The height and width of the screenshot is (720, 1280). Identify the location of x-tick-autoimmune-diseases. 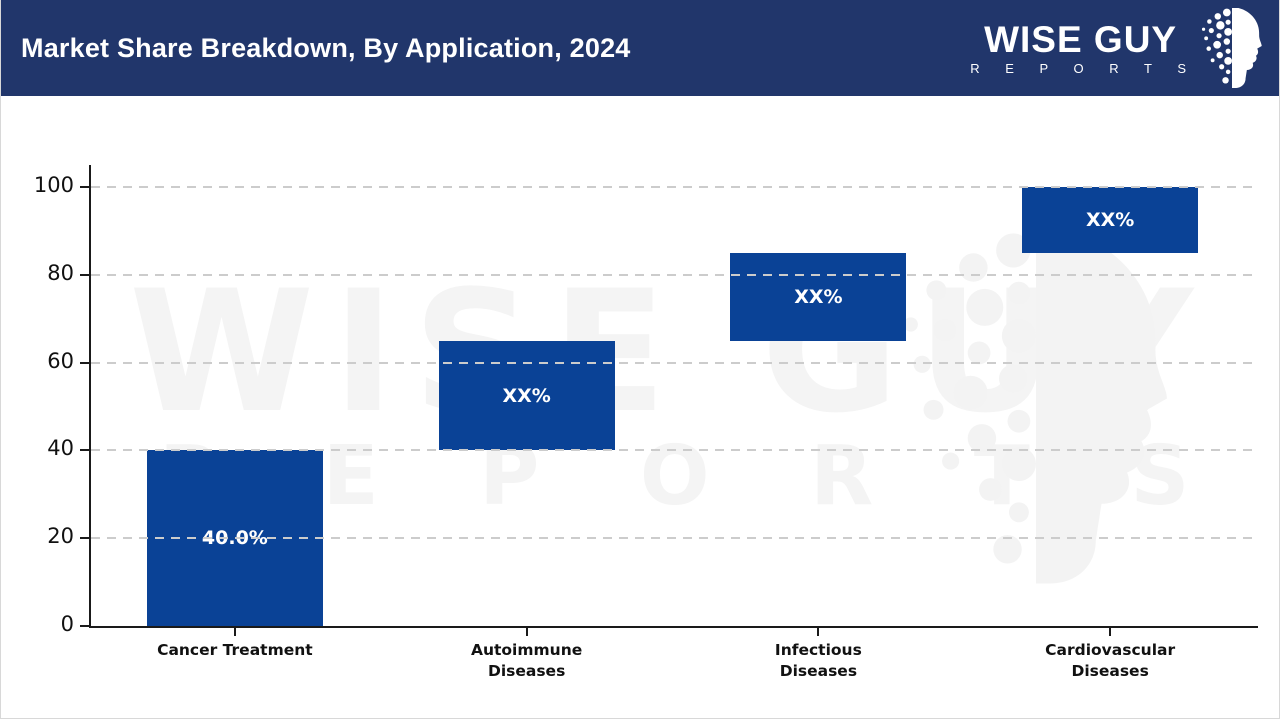
(526, 632).